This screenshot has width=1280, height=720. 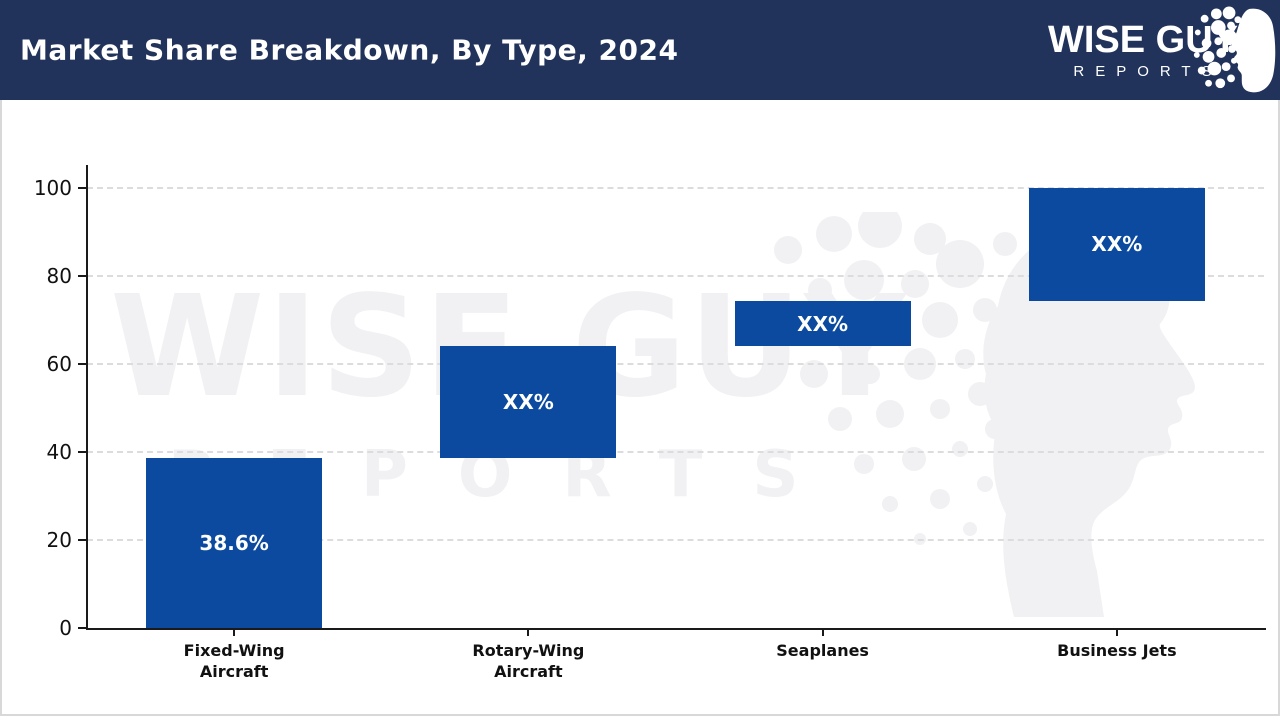 What do you see at coordinates (59, 363) in the screenshot?
I see `y-axis-tick-label: 60` at bounding box center [59, 363].